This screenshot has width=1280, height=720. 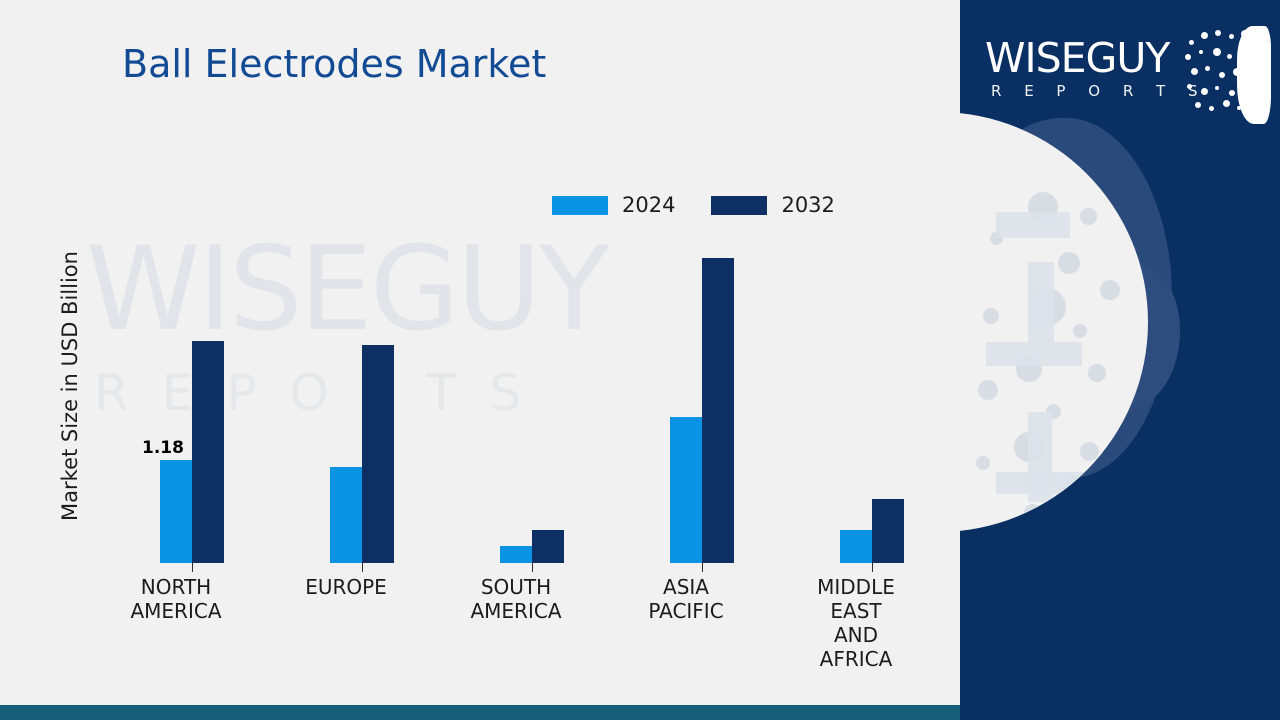 What do you see at coordinates (163, 448) in the screenshot?
I see `bar-value-label: 1.18` at bounding box center [163, 448].